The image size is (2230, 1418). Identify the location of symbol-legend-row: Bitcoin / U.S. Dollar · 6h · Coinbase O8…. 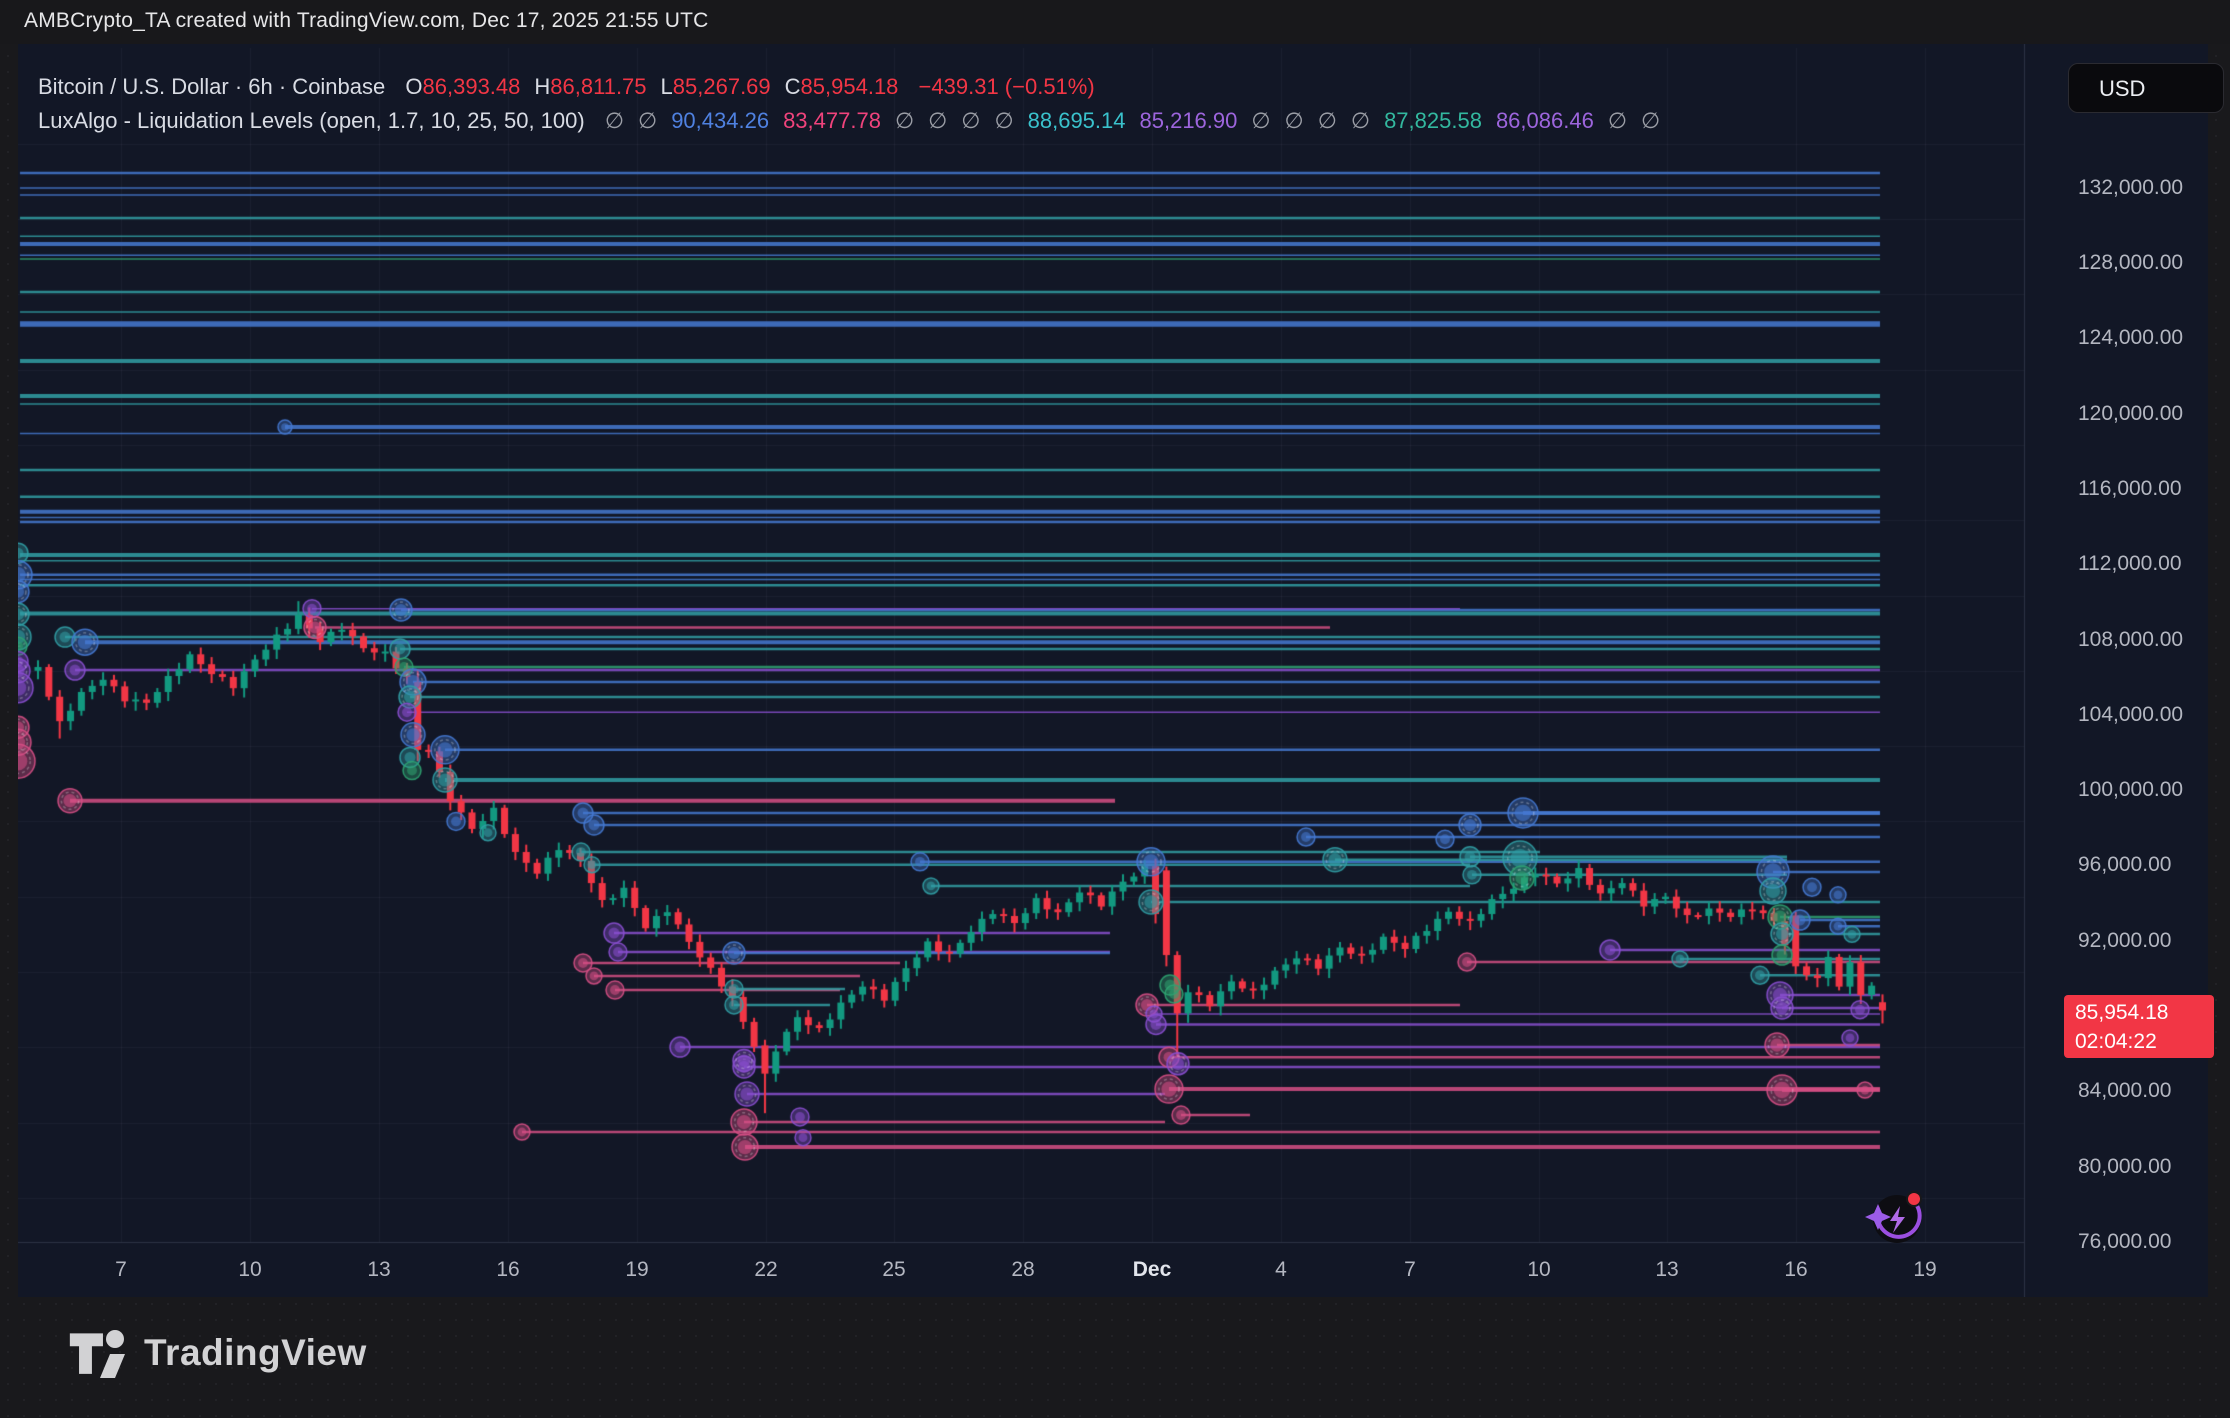
(849, 87).